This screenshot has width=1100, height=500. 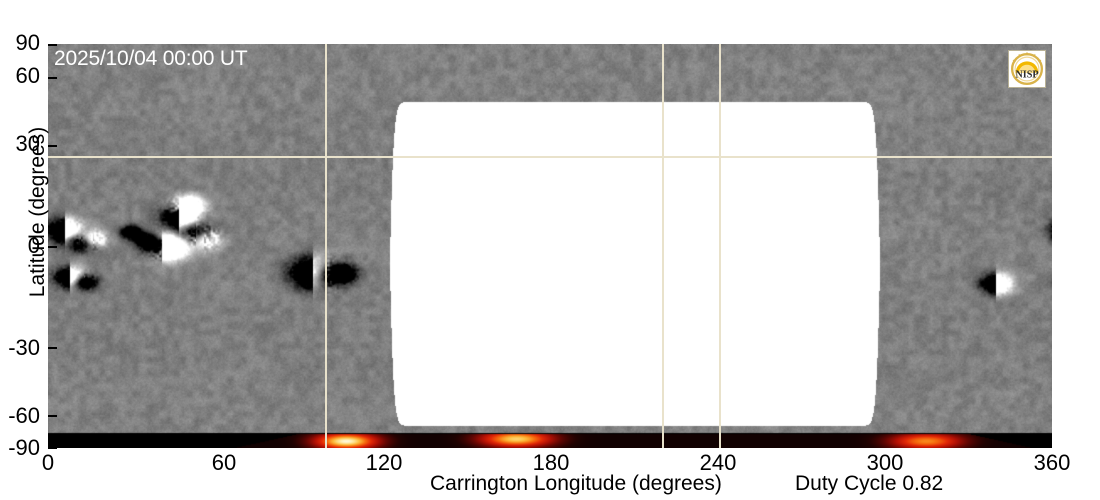 What do you see at coordinates (224, 462) in the screenshot?
I see `xtick-60: 60` at bounding box center [224, 462].